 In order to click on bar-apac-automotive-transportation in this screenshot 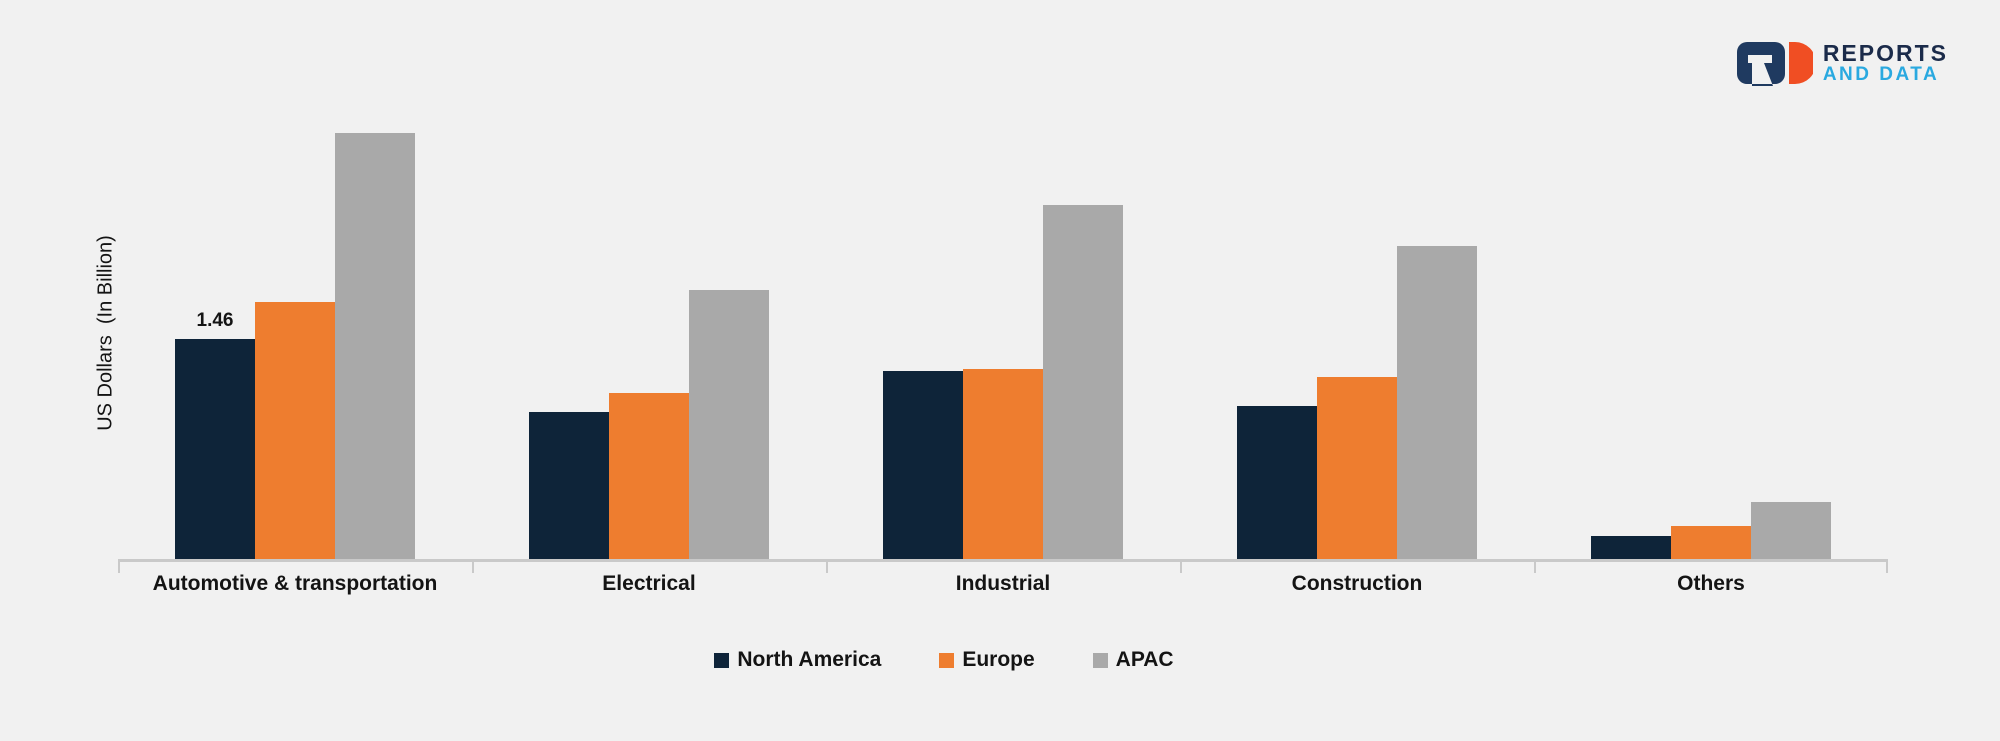, I will do `click(375, 346)`.